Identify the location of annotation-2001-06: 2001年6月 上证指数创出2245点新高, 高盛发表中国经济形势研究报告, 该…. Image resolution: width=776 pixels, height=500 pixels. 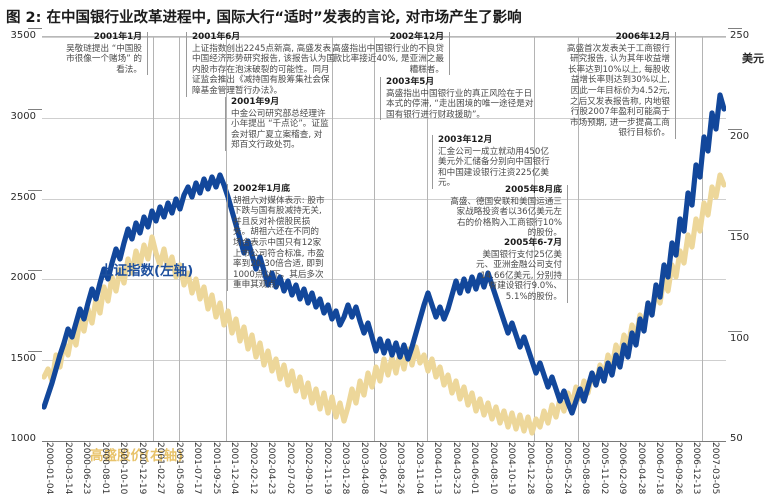
(261, 64).